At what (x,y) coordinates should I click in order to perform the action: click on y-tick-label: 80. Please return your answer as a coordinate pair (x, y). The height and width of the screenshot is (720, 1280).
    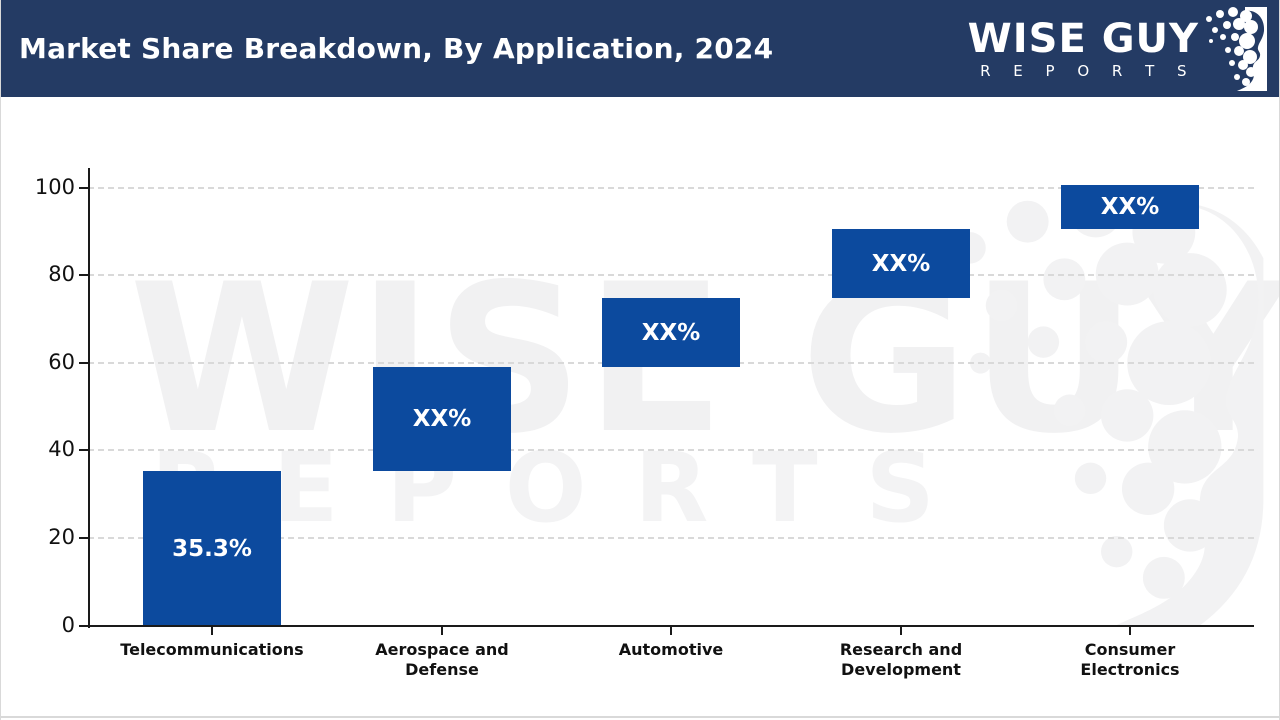
    Looking at the image, I should click on (61, 274).